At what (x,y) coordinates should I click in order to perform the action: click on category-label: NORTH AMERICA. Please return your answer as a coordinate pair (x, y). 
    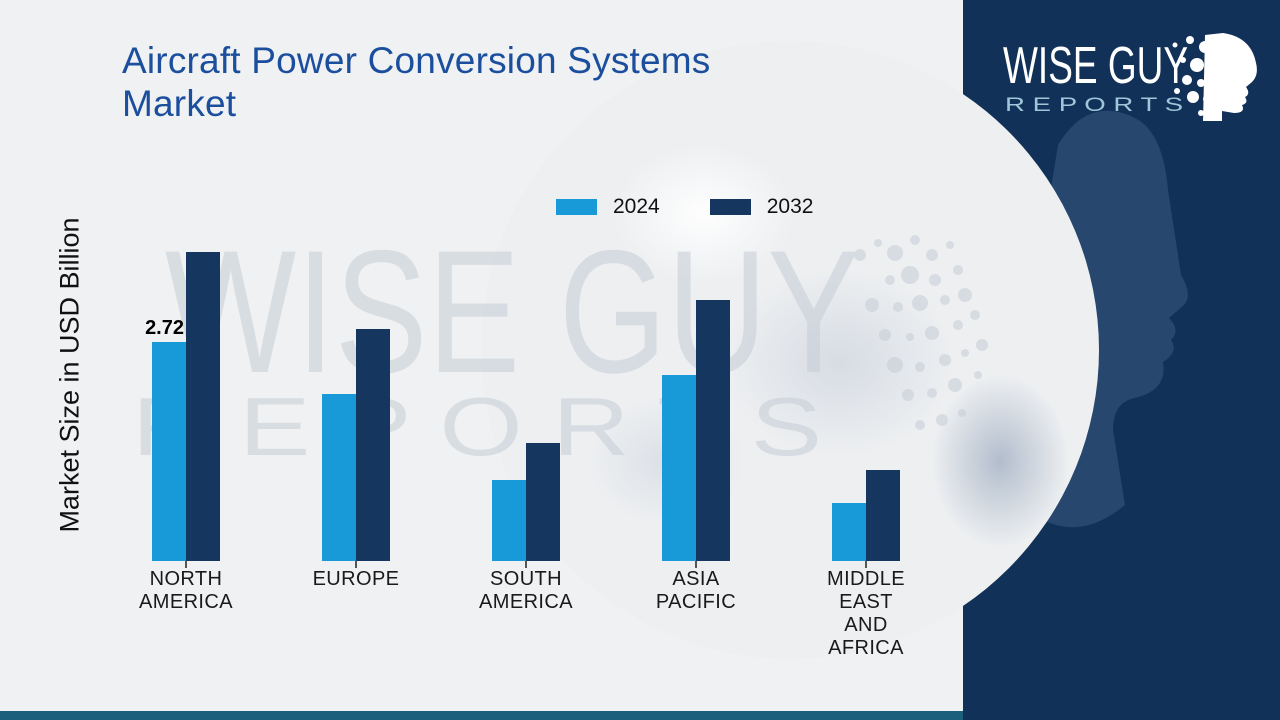
    Looking at the image, I should click on (186, 590).